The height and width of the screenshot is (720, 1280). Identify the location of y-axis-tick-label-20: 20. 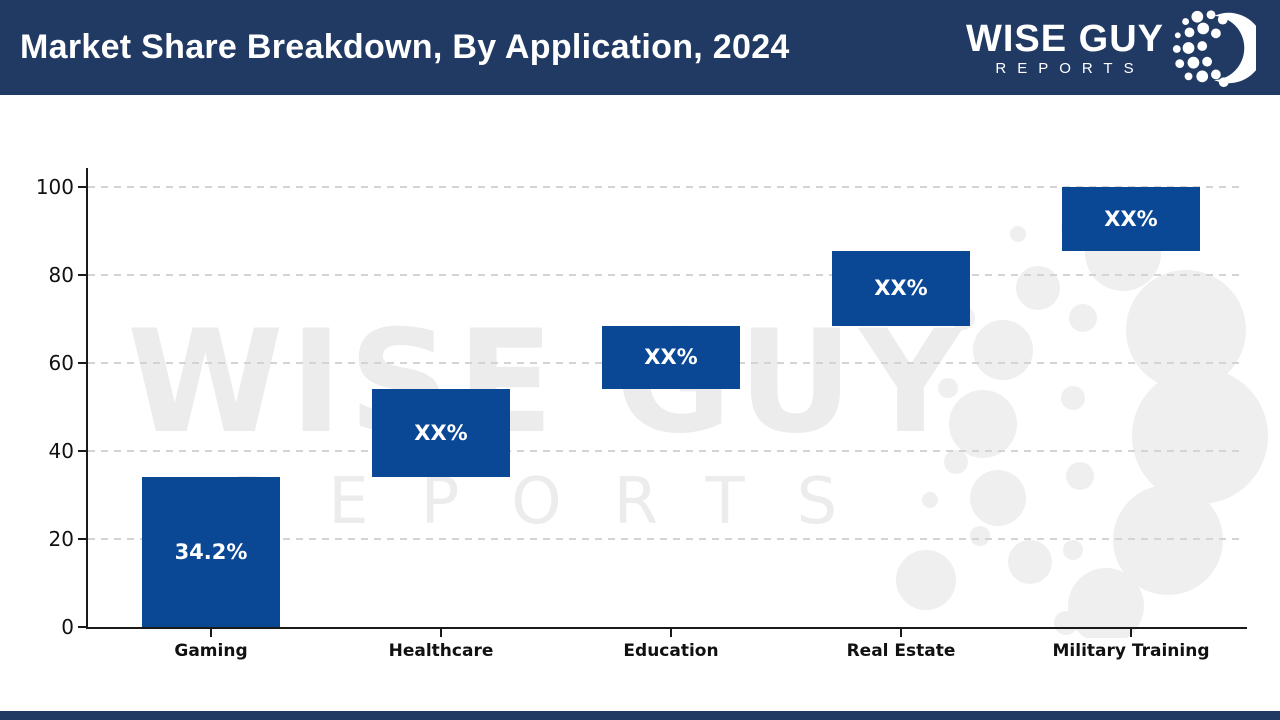
(61, 539).